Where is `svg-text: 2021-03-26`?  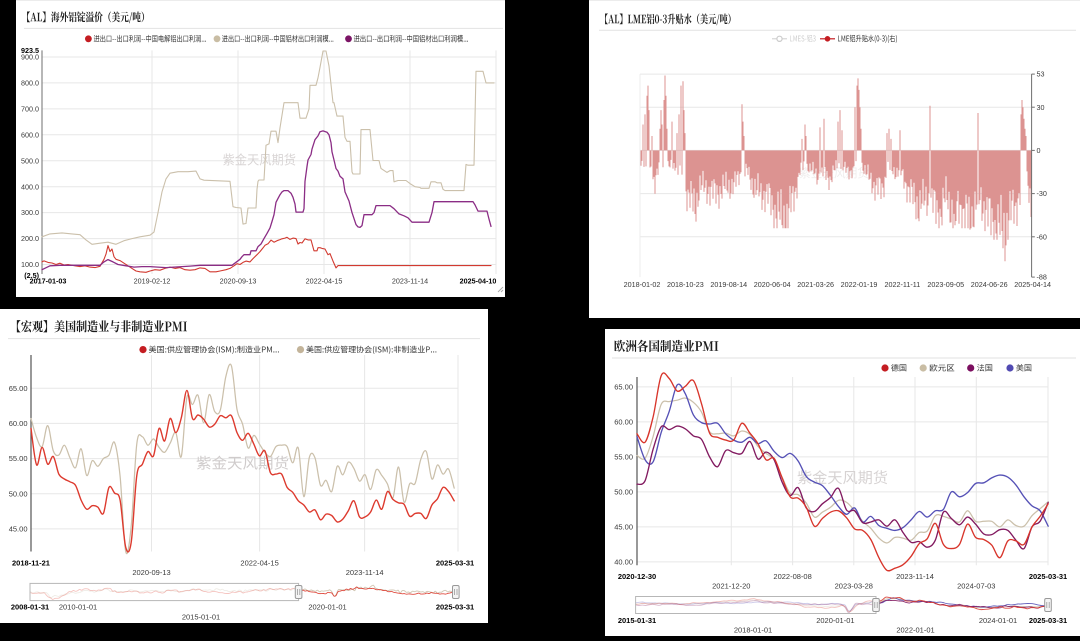
svg-text: 2021-03-26 is located at coordinates (815, 284).